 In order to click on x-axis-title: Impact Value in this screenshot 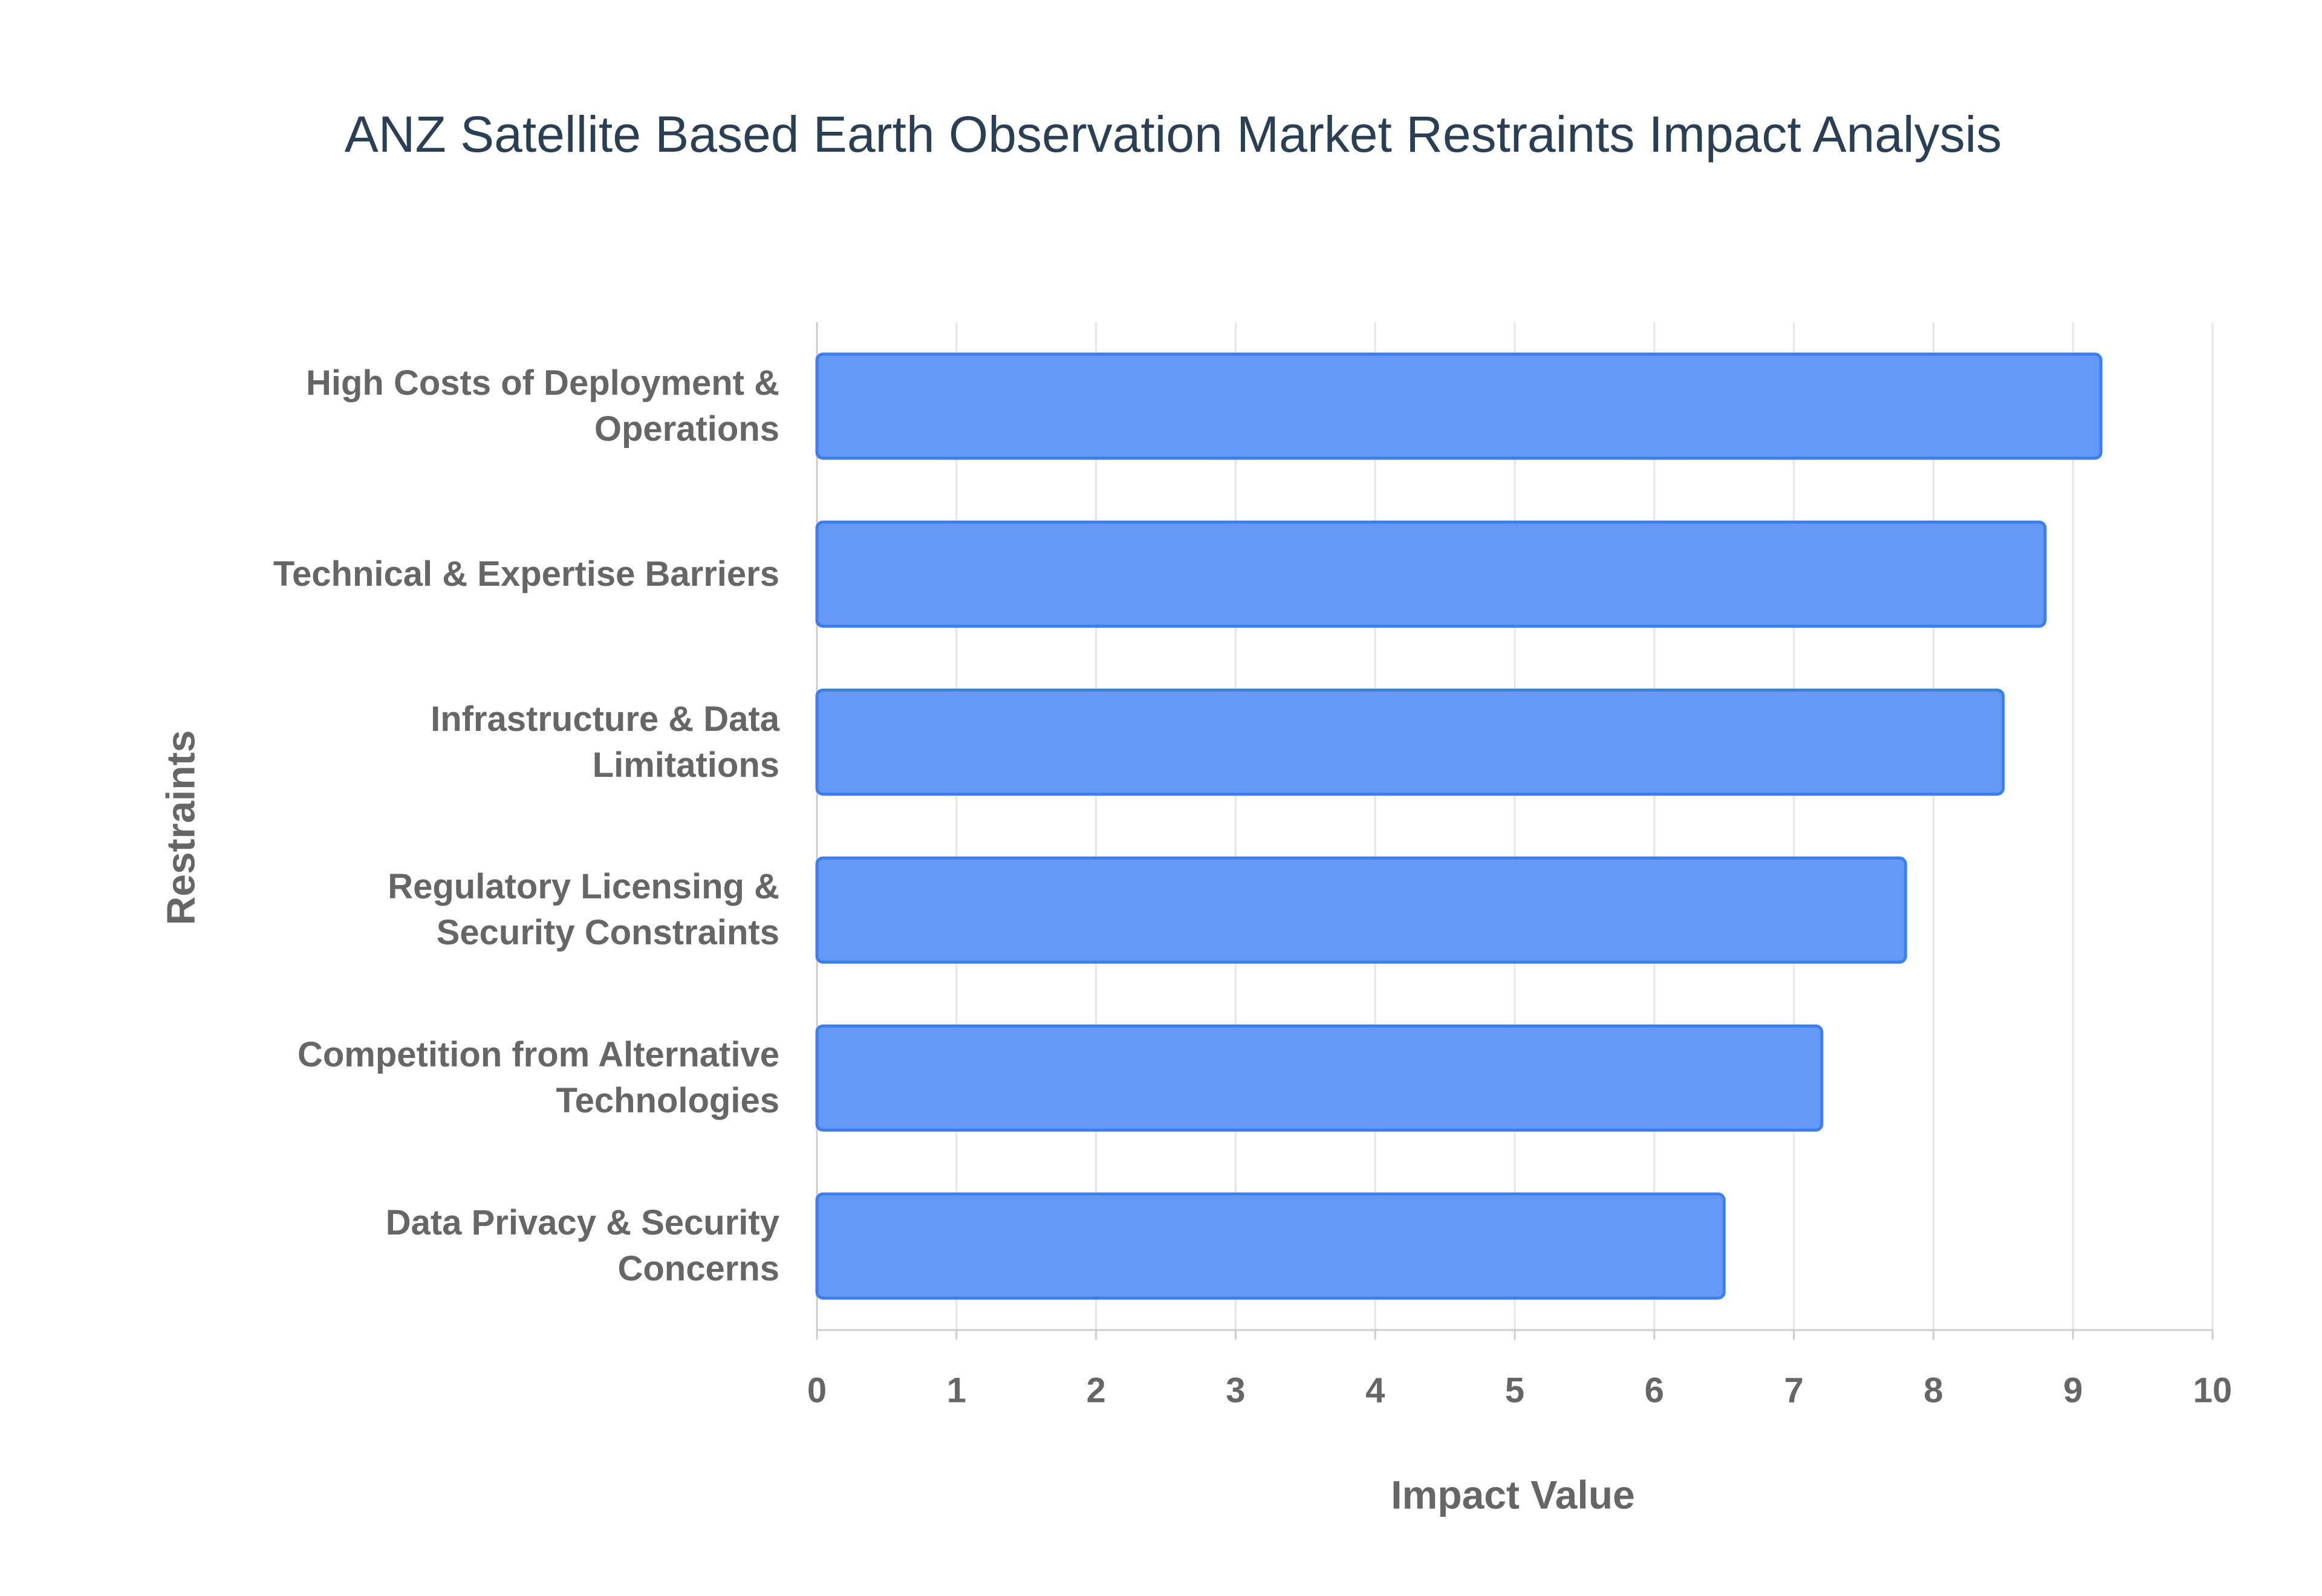, I will do `click(1513, 1494)`.